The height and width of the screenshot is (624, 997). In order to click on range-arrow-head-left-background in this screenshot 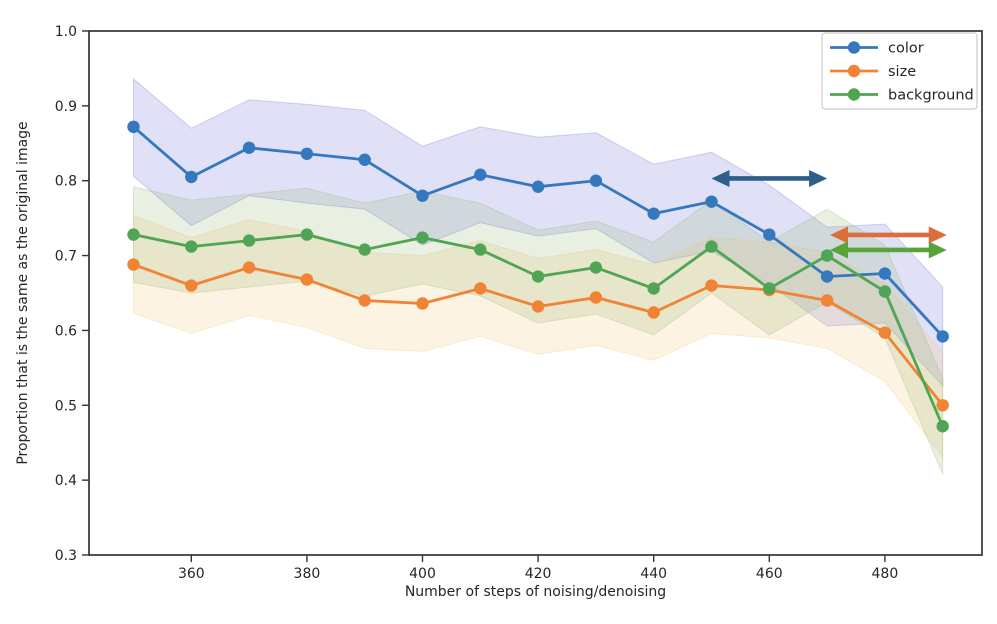, I will do `click(838, 250)`.